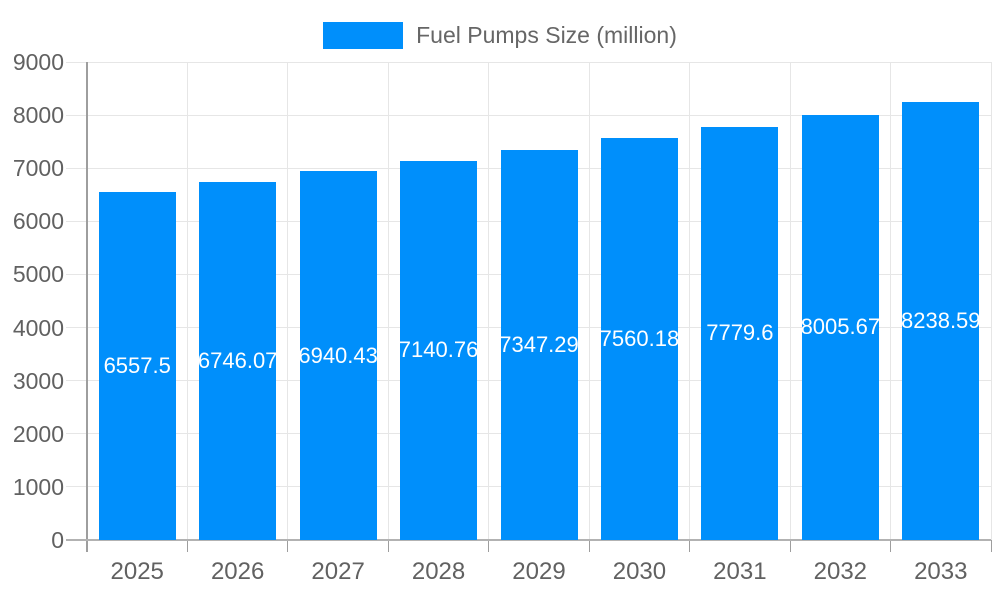  Describe the element at coordinates (539, 571) in the screenshot. I see `x-tick-label: 2029` at that location.